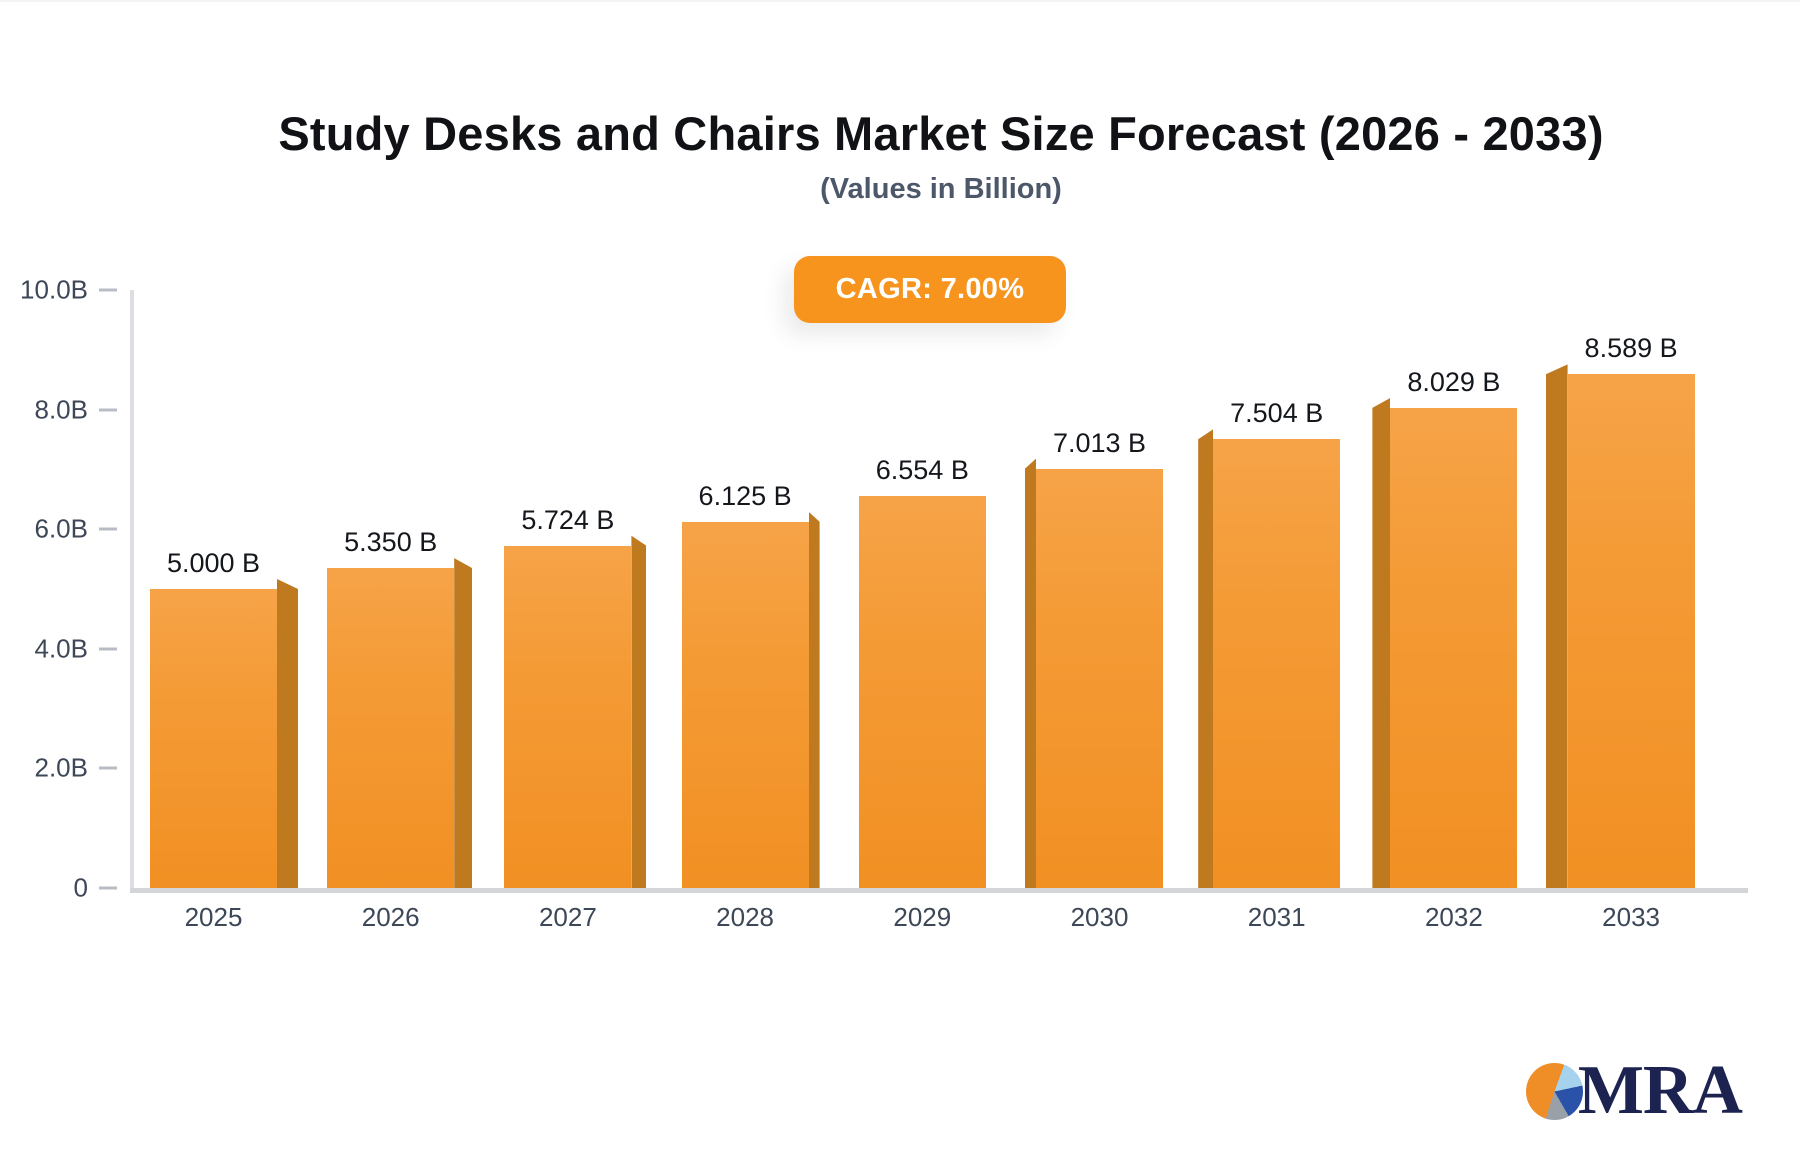  What do you see at coordinates (1453, 917) in the screenshot?
I see `x-axis-label-2032: 2032` at bounding box center [1453, 917].